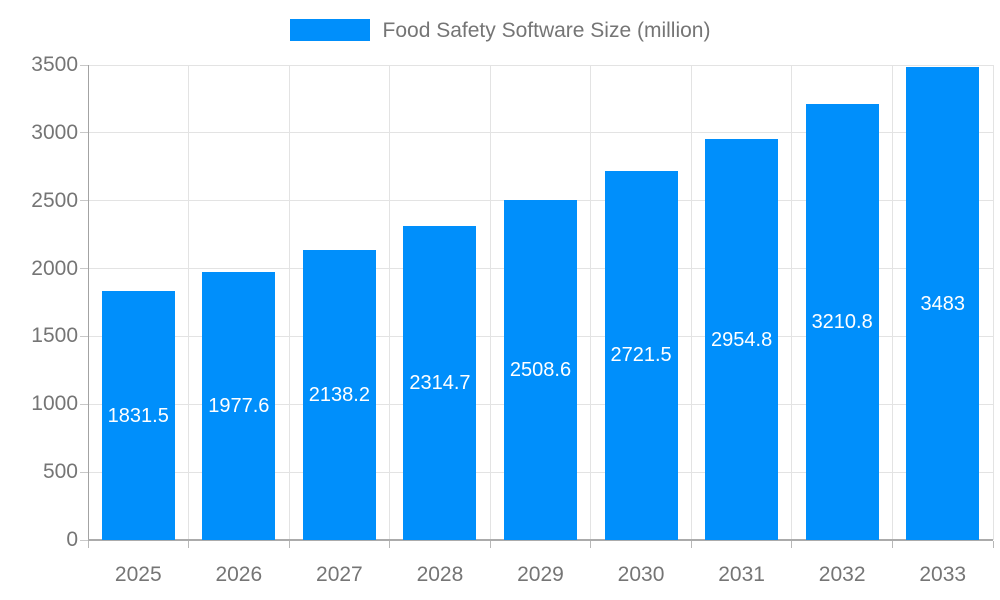 The width and height of the screenshot is (1000, 600). What do you see at coordinates (546, 30) in the screenshot?
I see `legend-label: Food Safety Software Size (million)` at bounding box center [546, 30].